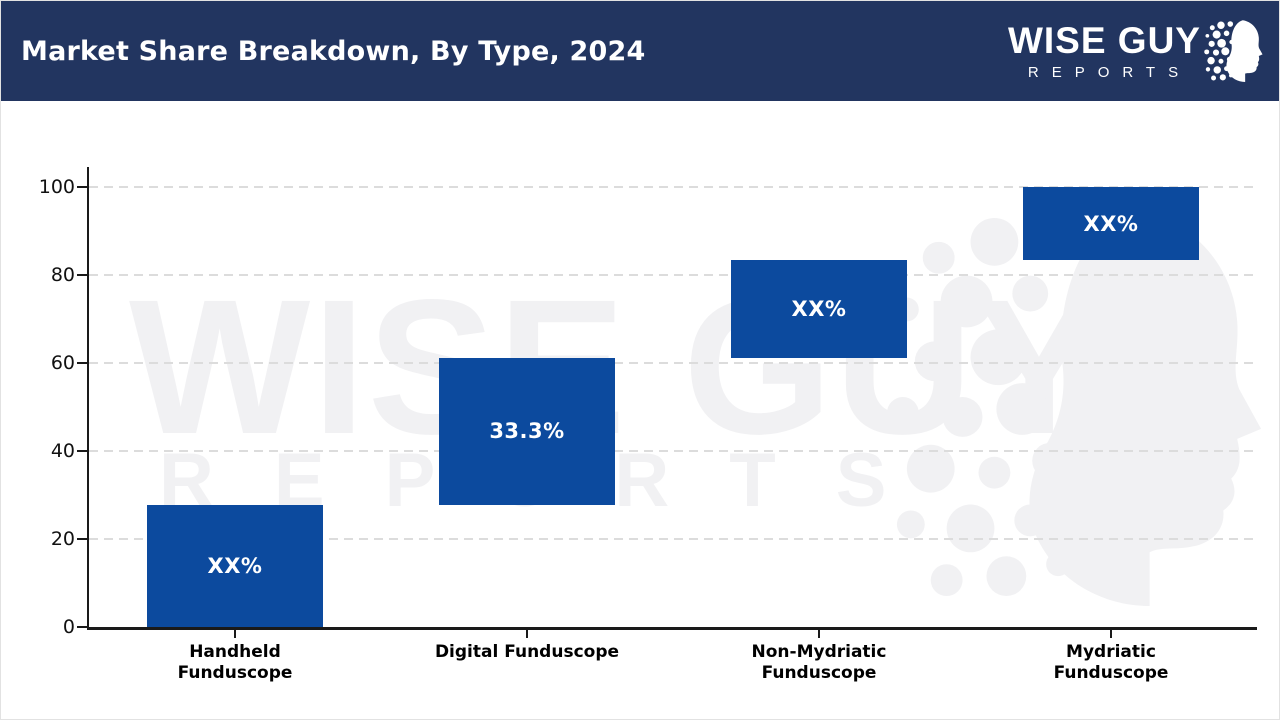 The height and width of the screenshot is (720, 1280). What do you see at coordinates (56, 187) in the screenshot?
I see `y-tick-label: 100` at bounding box center [56, 187].